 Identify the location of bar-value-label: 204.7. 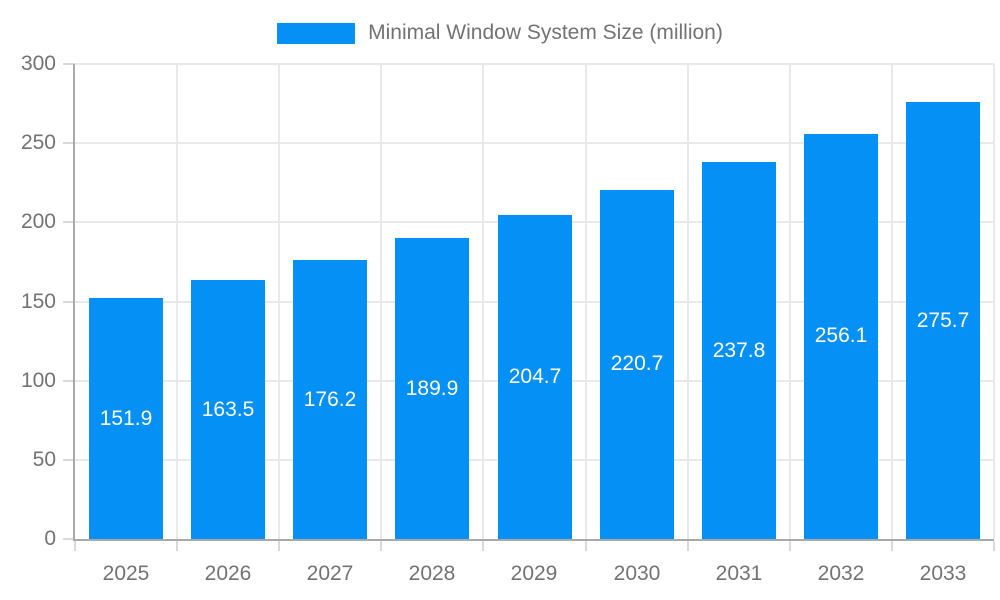
(535, 376).